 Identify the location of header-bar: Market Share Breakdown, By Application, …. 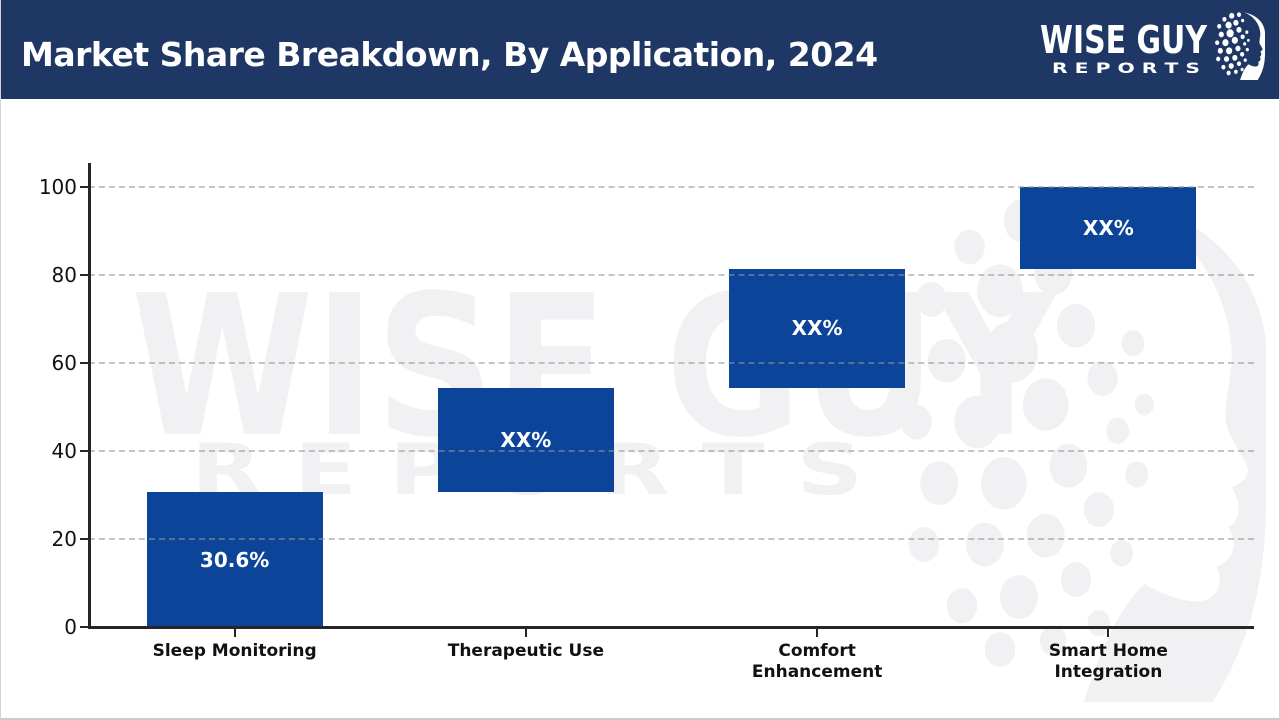
(640, 49).